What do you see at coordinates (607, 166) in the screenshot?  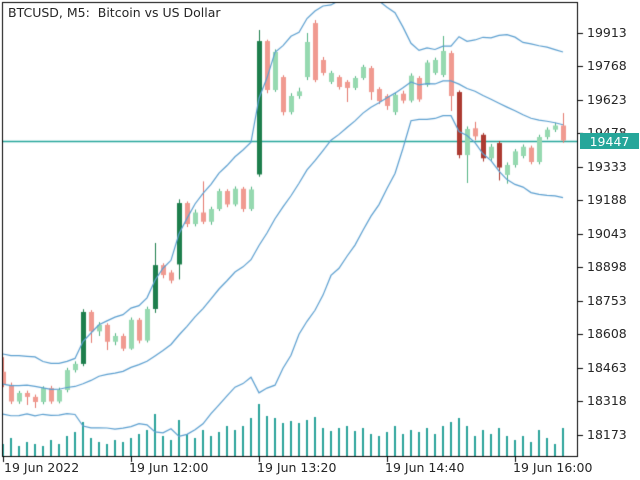 I see `y-axis-label: 19333` at bounding box center [607, 166].